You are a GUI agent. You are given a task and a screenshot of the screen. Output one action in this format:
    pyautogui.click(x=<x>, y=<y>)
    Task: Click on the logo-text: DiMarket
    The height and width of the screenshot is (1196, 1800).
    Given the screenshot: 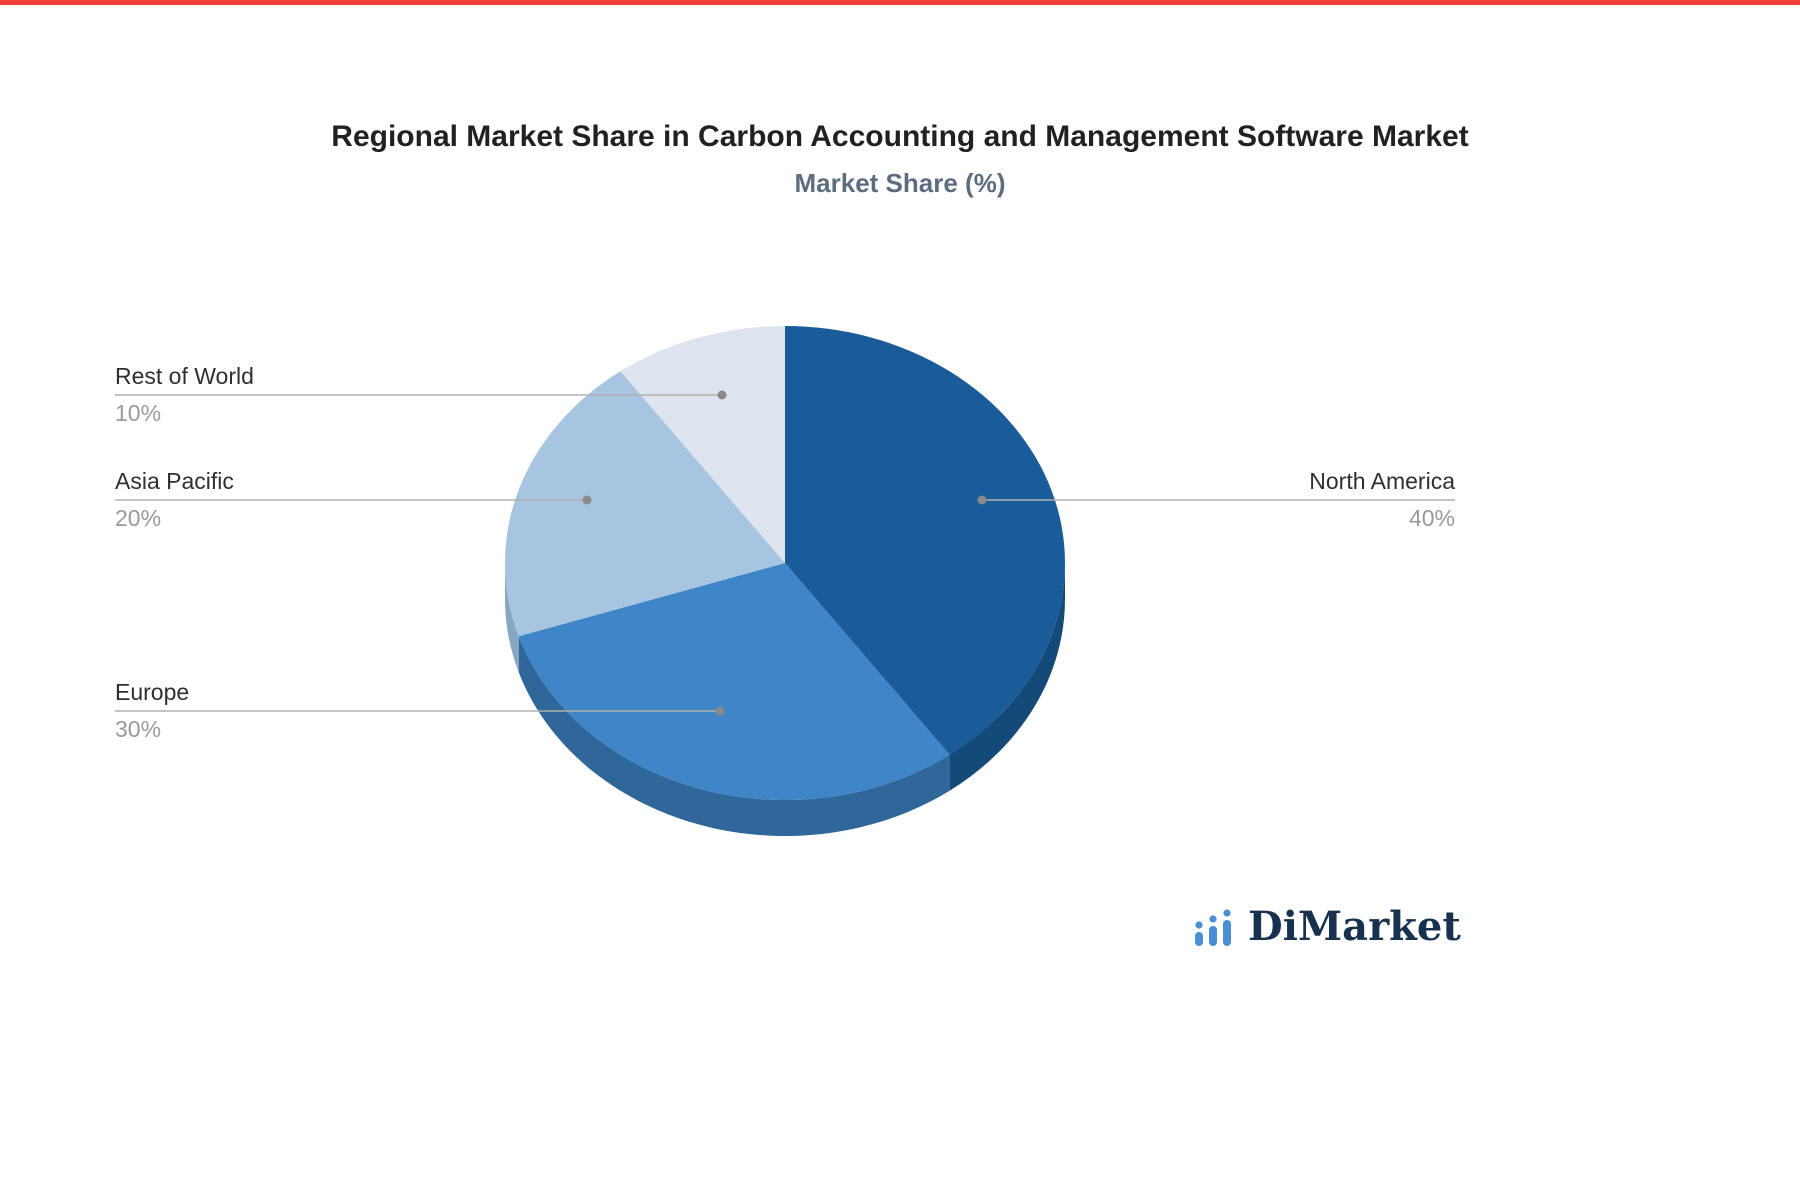 What is the action you would take?
    pyautogui.click(x=1354, y=926)
    